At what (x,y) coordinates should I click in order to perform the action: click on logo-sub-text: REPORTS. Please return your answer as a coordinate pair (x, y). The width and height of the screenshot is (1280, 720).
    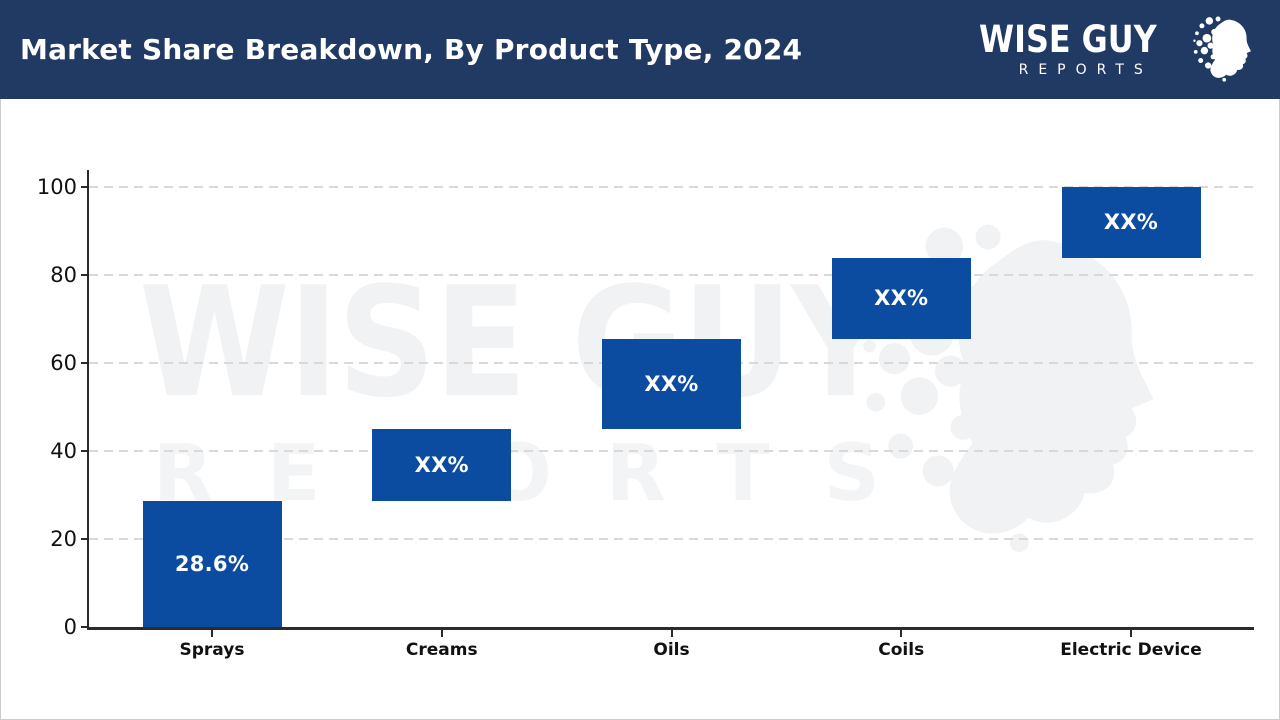
    Looking at the image, I should click on (1085, 70).